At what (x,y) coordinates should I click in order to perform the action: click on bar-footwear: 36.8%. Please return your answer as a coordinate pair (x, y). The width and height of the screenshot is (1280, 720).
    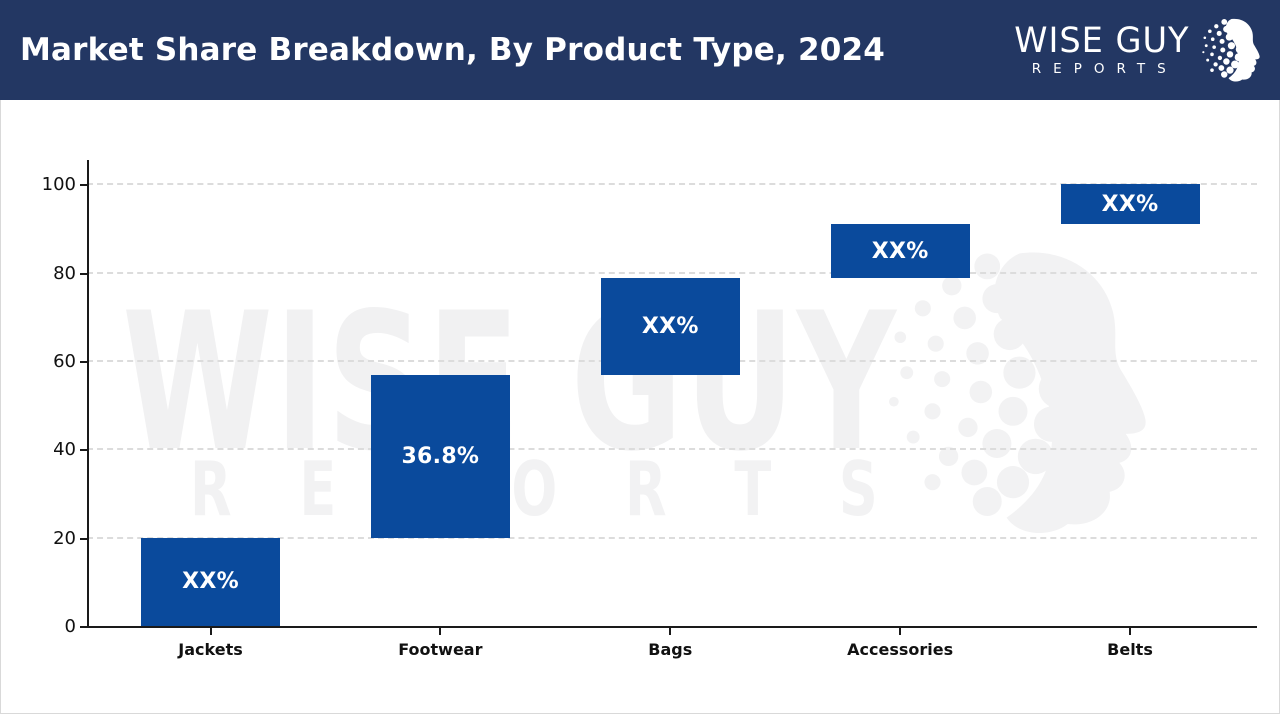
    Looking at the image, I should click on (440, 456).